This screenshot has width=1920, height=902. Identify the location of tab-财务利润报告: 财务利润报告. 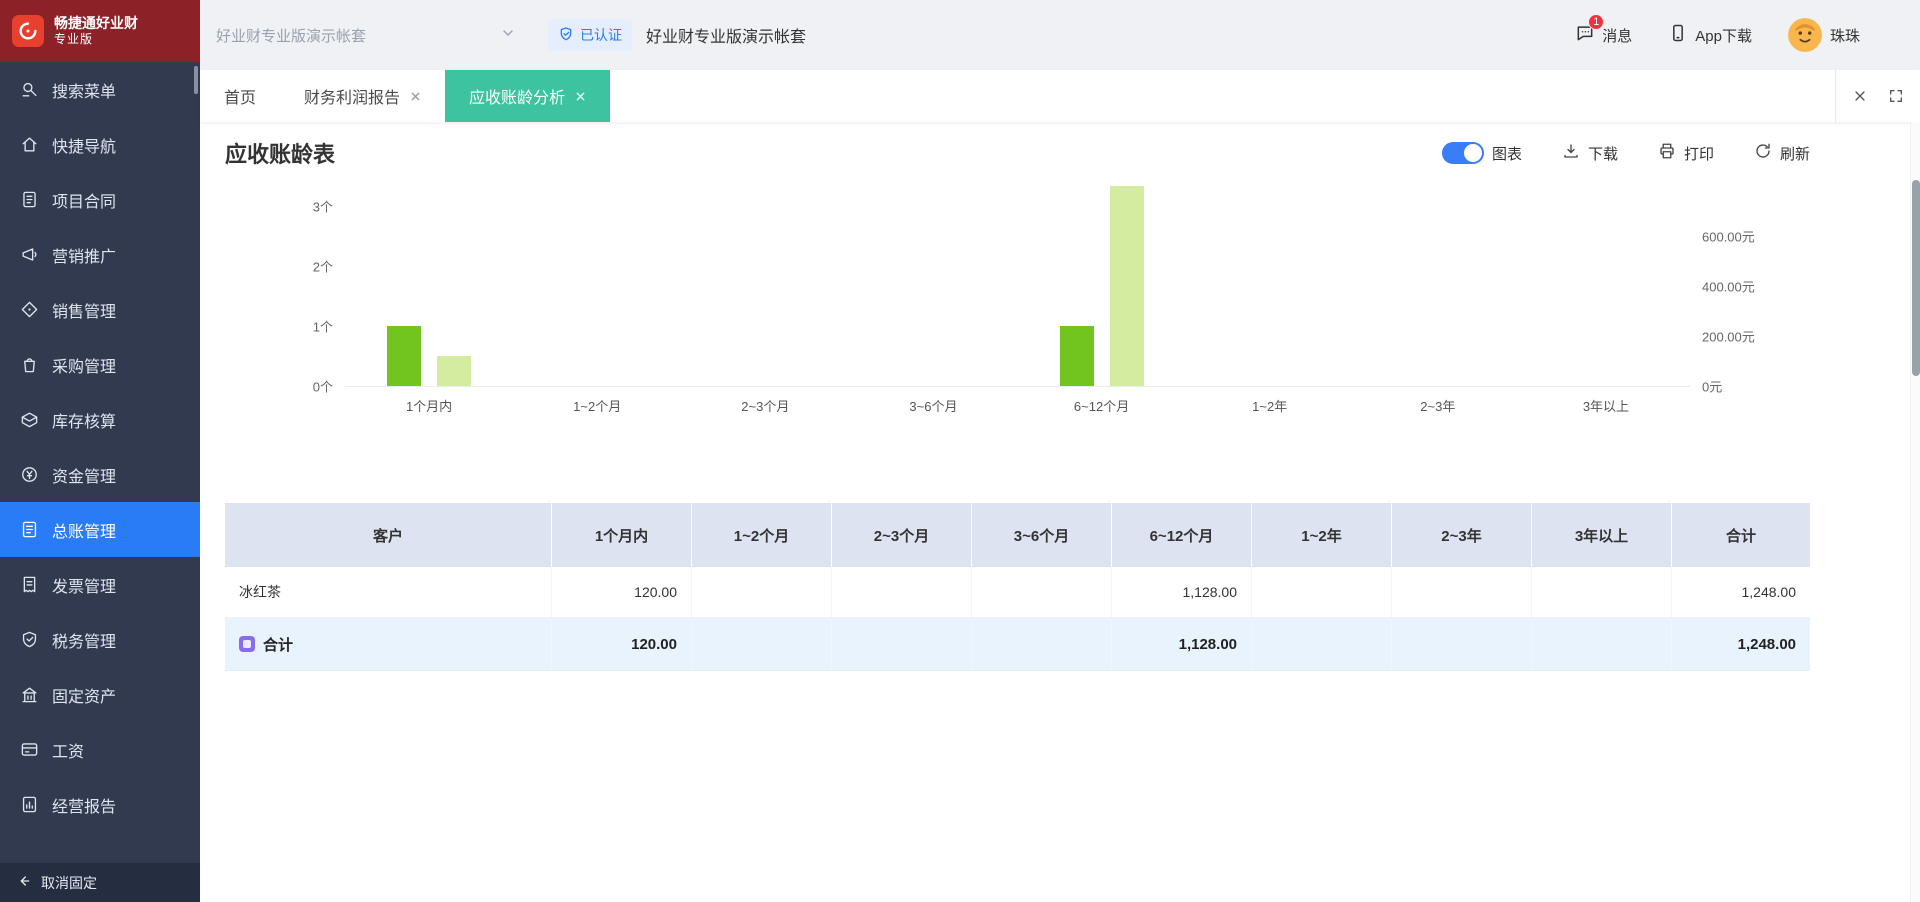
(362, 96).